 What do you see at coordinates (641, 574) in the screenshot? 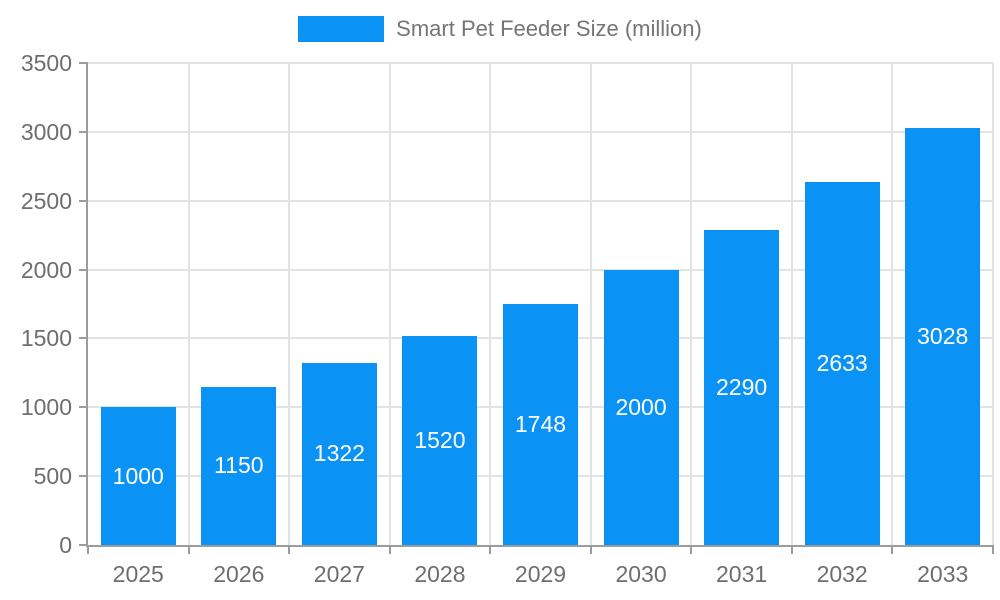
I see `x-tick-label: 2030` at bounding box center [641, 574].